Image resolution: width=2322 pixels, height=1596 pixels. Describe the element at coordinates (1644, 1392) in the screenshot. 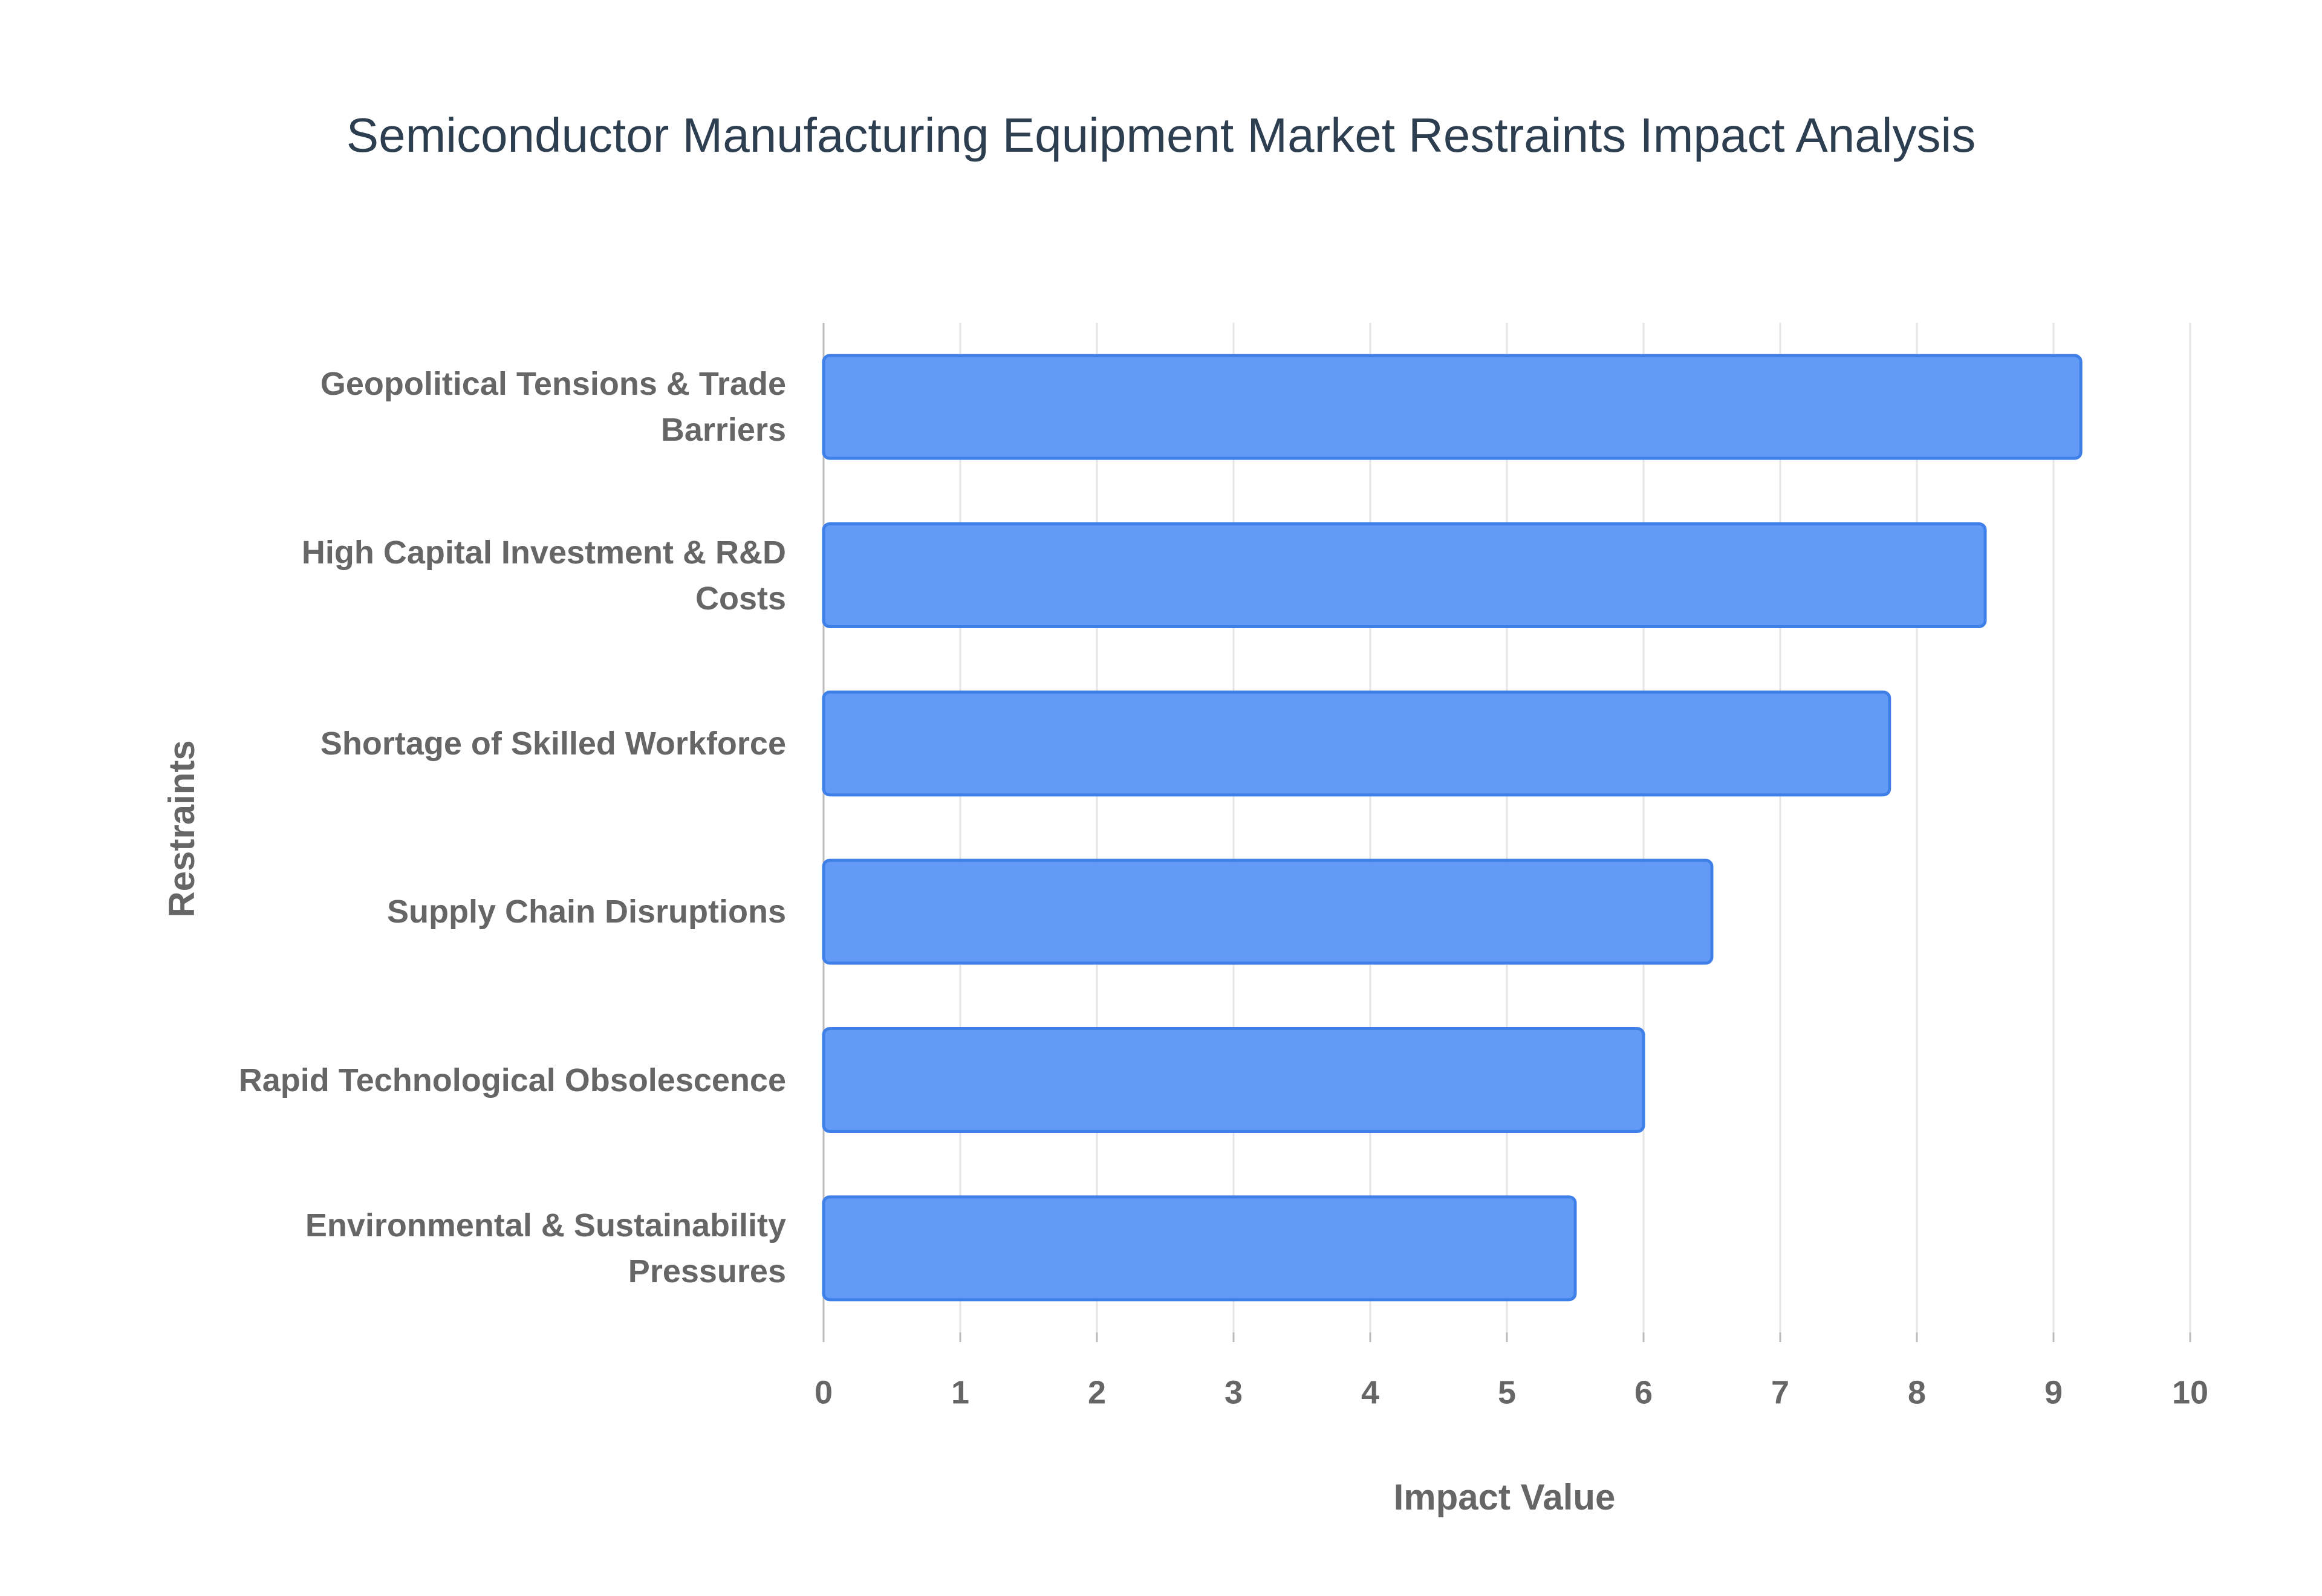

I see `x-tick-label: 6` at that location.